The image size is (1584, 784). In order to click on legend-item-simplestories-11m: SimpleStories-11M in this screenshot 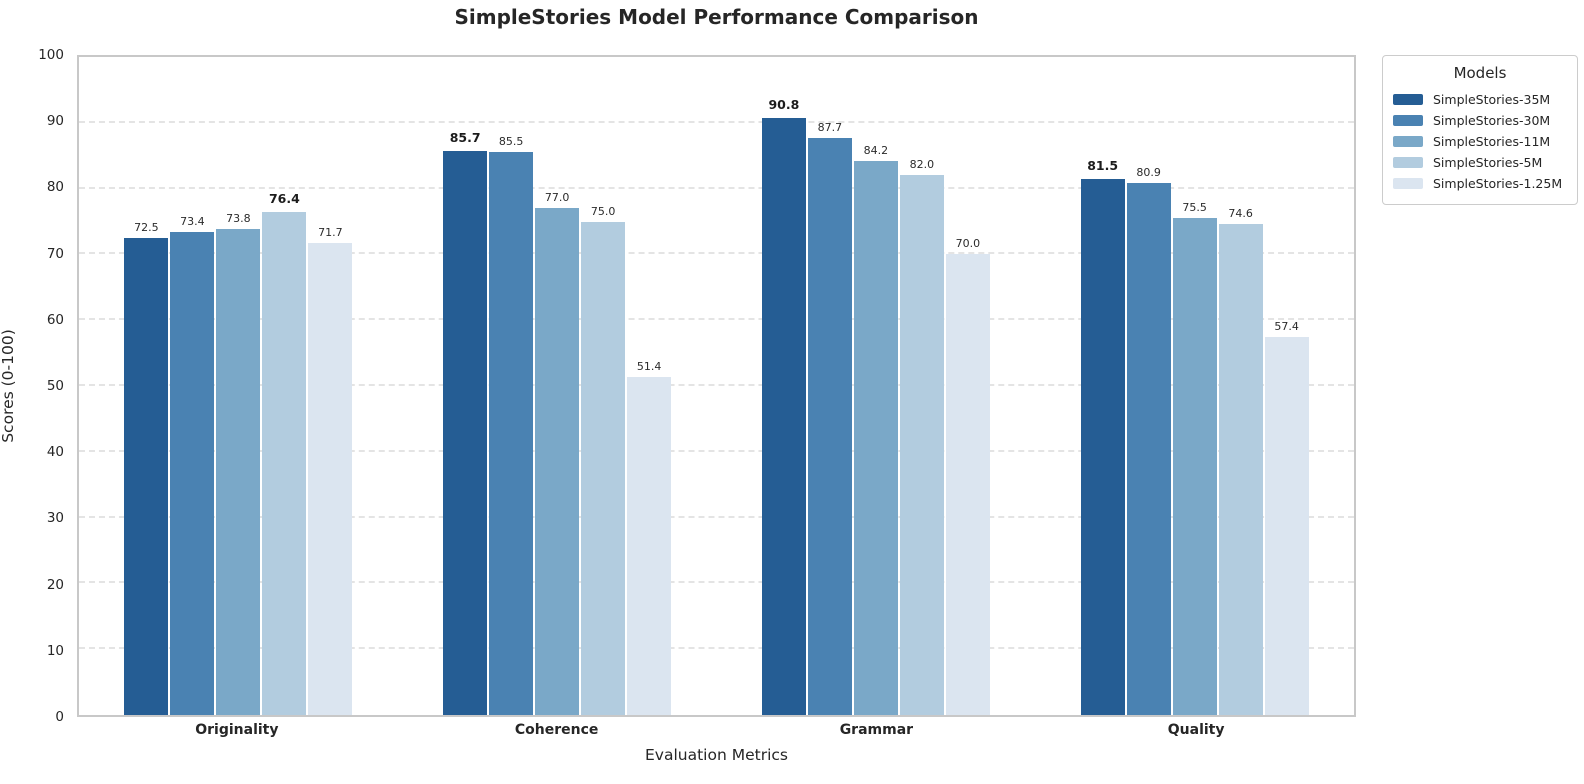, I will do `click(1480, 141)`.